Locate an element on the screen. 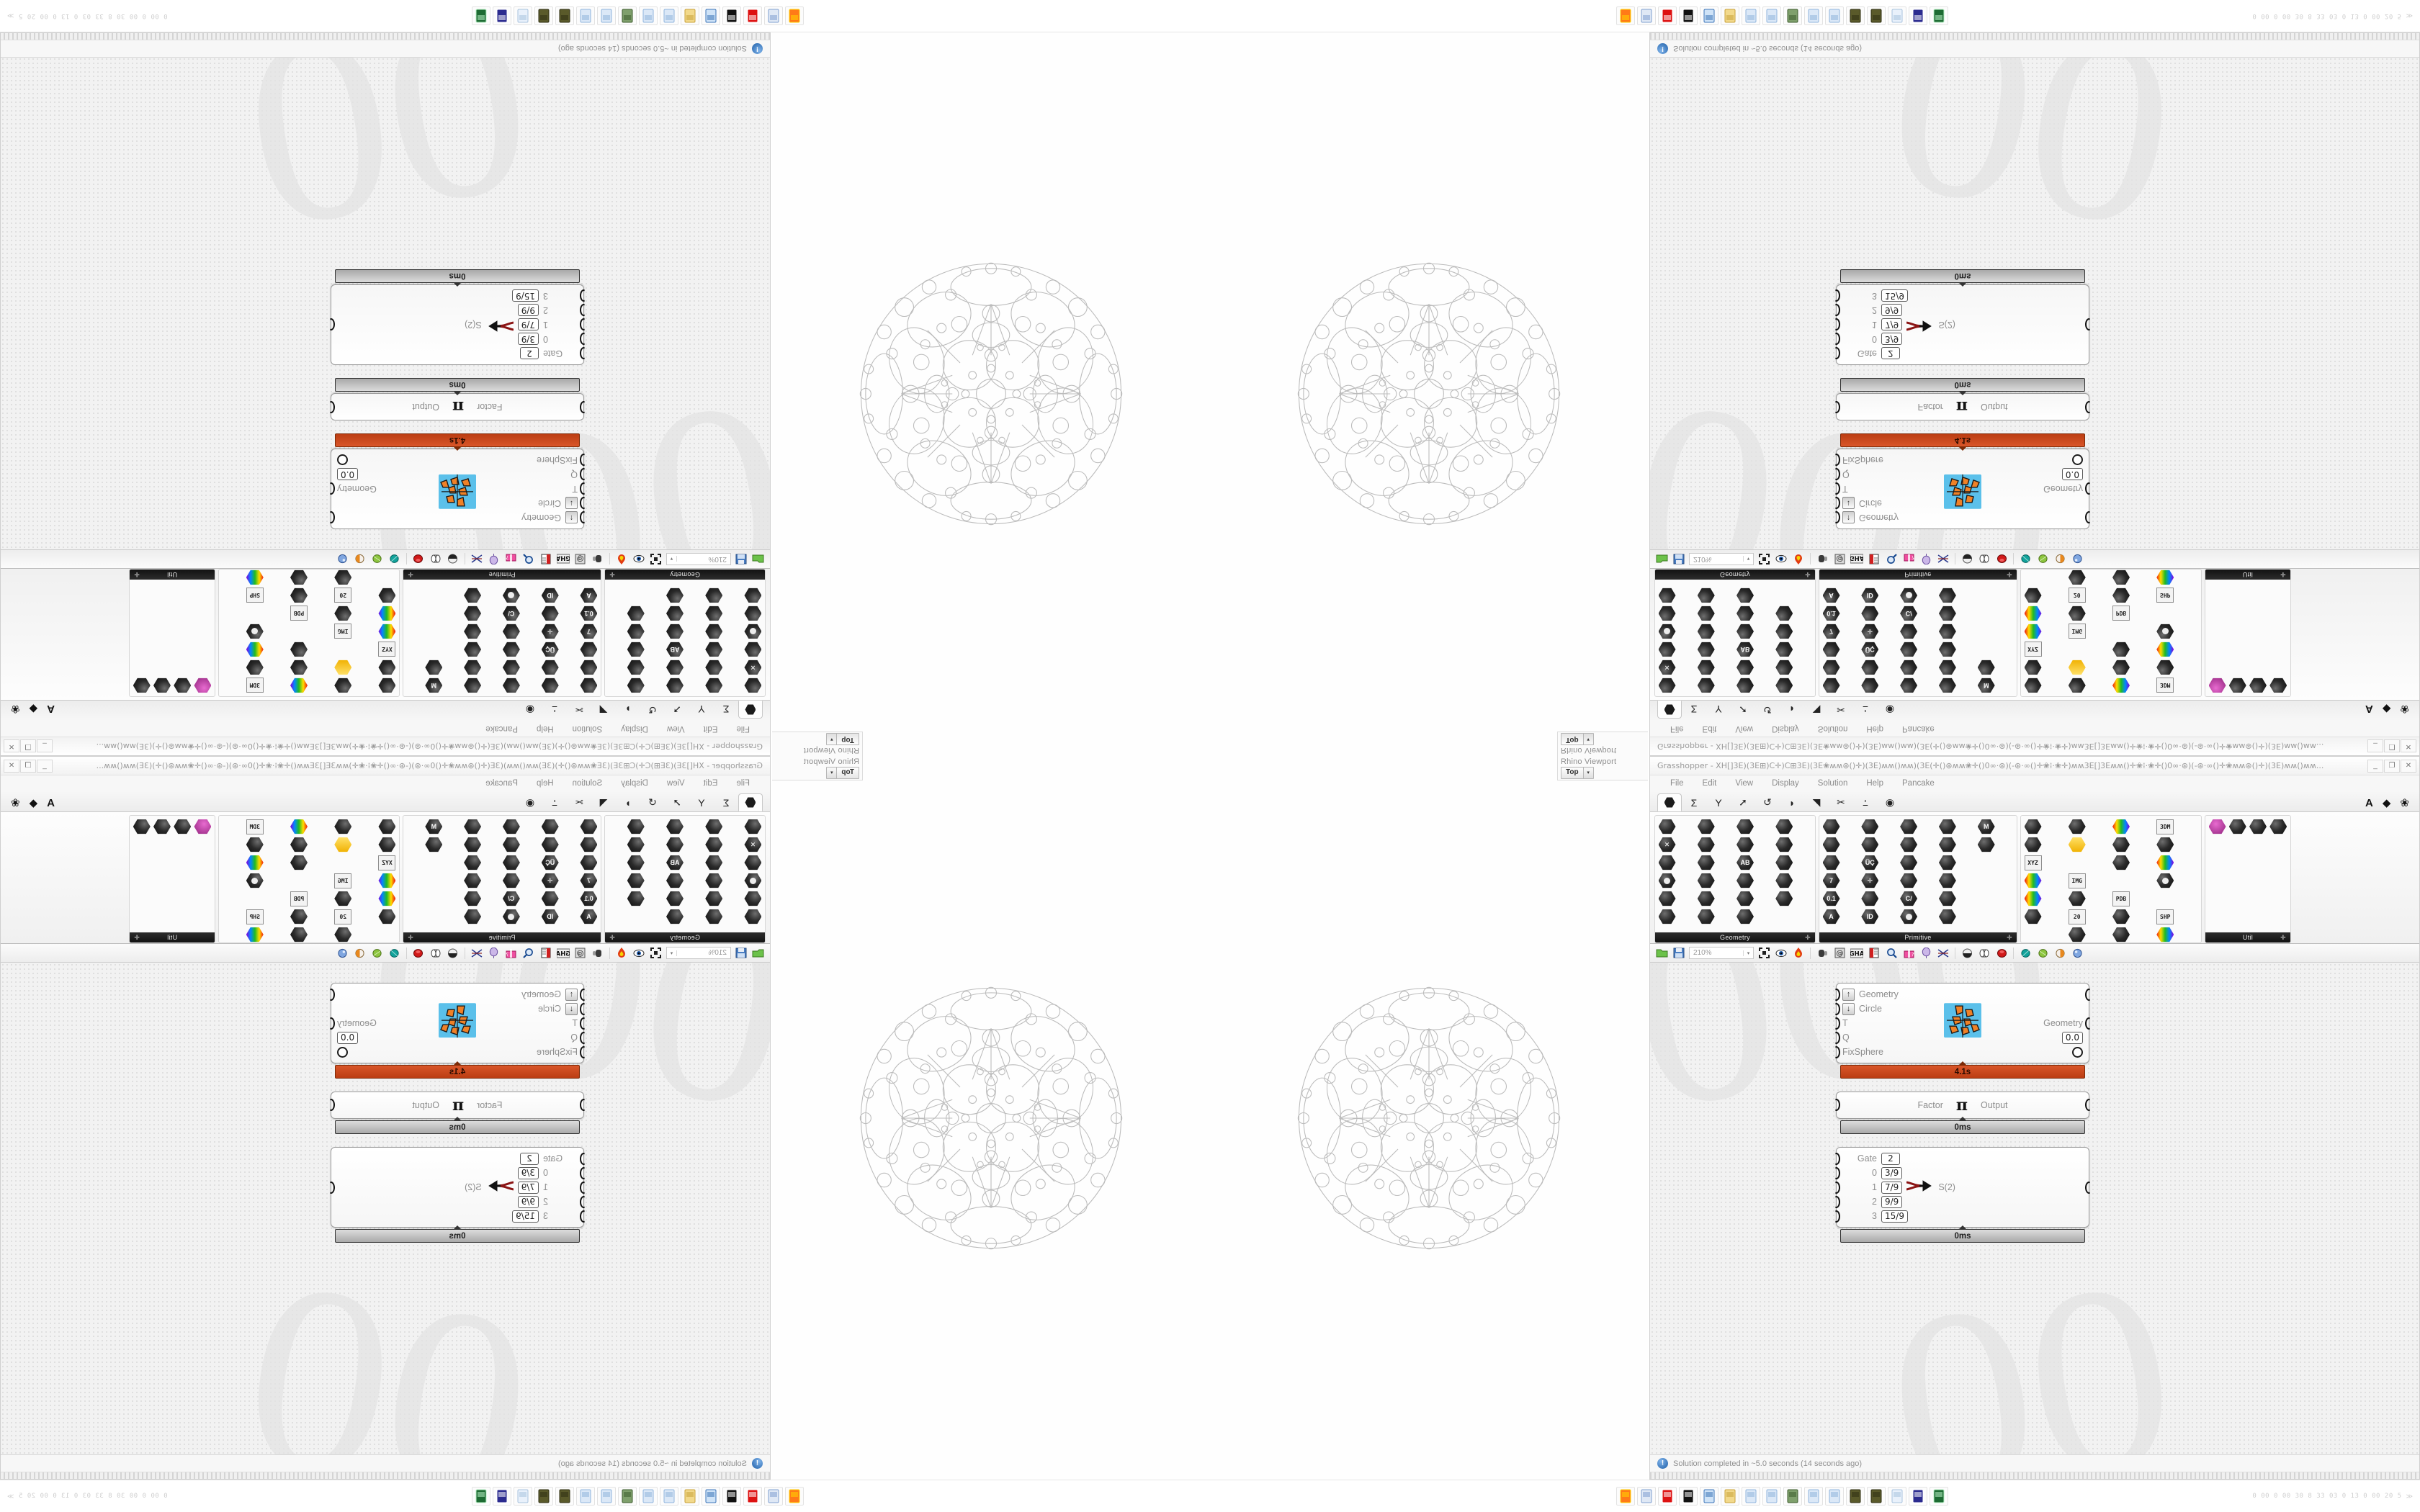 Image resolution: width=2420 pixels, height=1512 pixels. slice-icon is located at coordinates (473, 880).